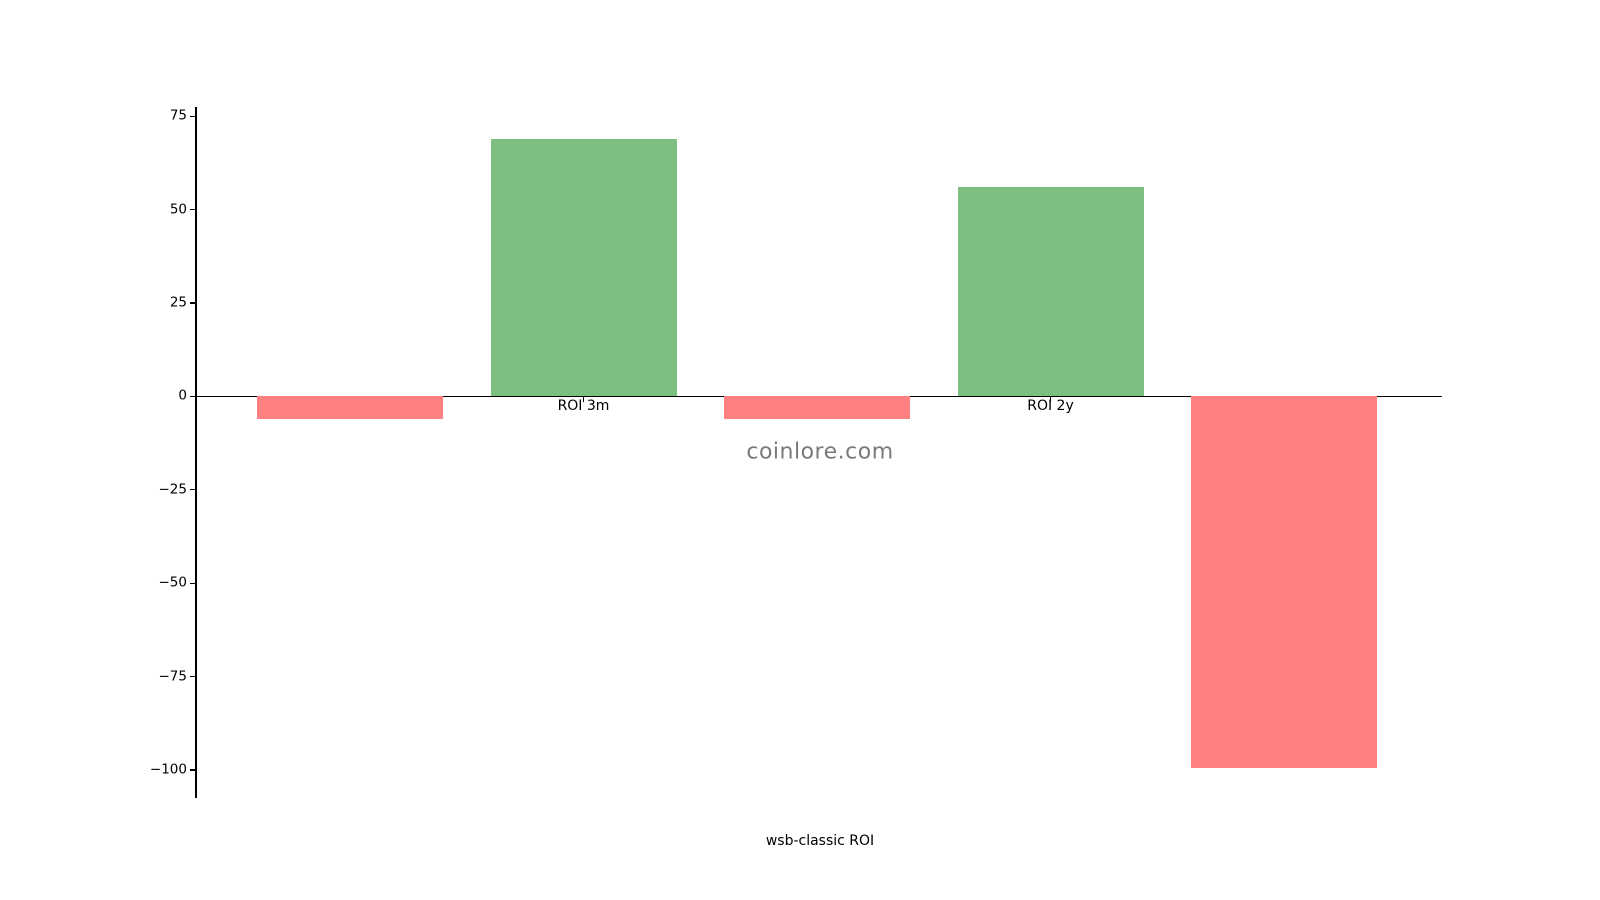  What do you see at coordinates (173, 489) in the screenshot?
I see `y-tick-label: −25` at bounding box center [173, 489].